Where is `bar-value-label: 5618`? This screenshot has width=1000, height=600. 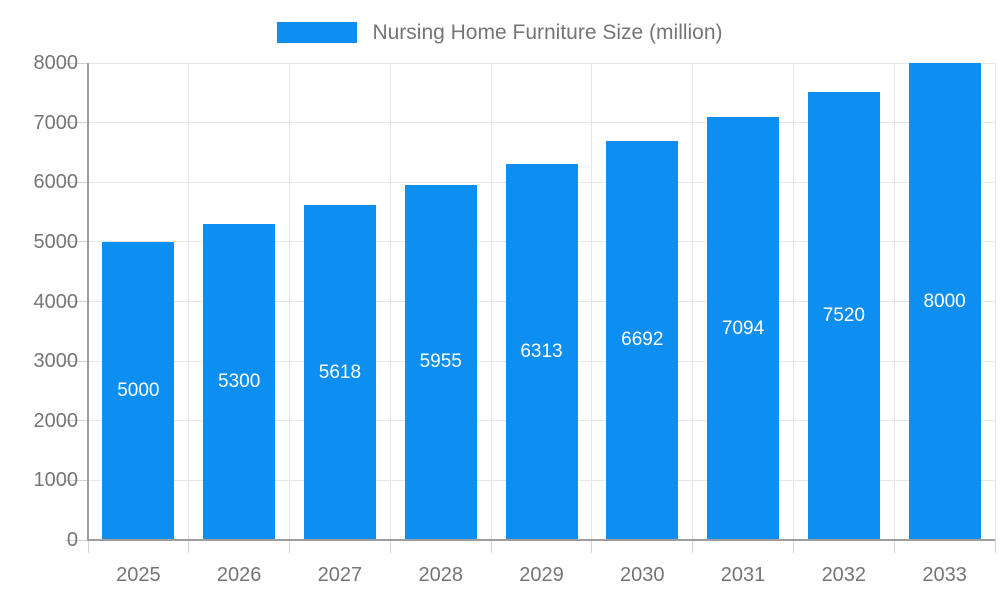 bar-value-label: 5618 is located at coordinates (340, 372).